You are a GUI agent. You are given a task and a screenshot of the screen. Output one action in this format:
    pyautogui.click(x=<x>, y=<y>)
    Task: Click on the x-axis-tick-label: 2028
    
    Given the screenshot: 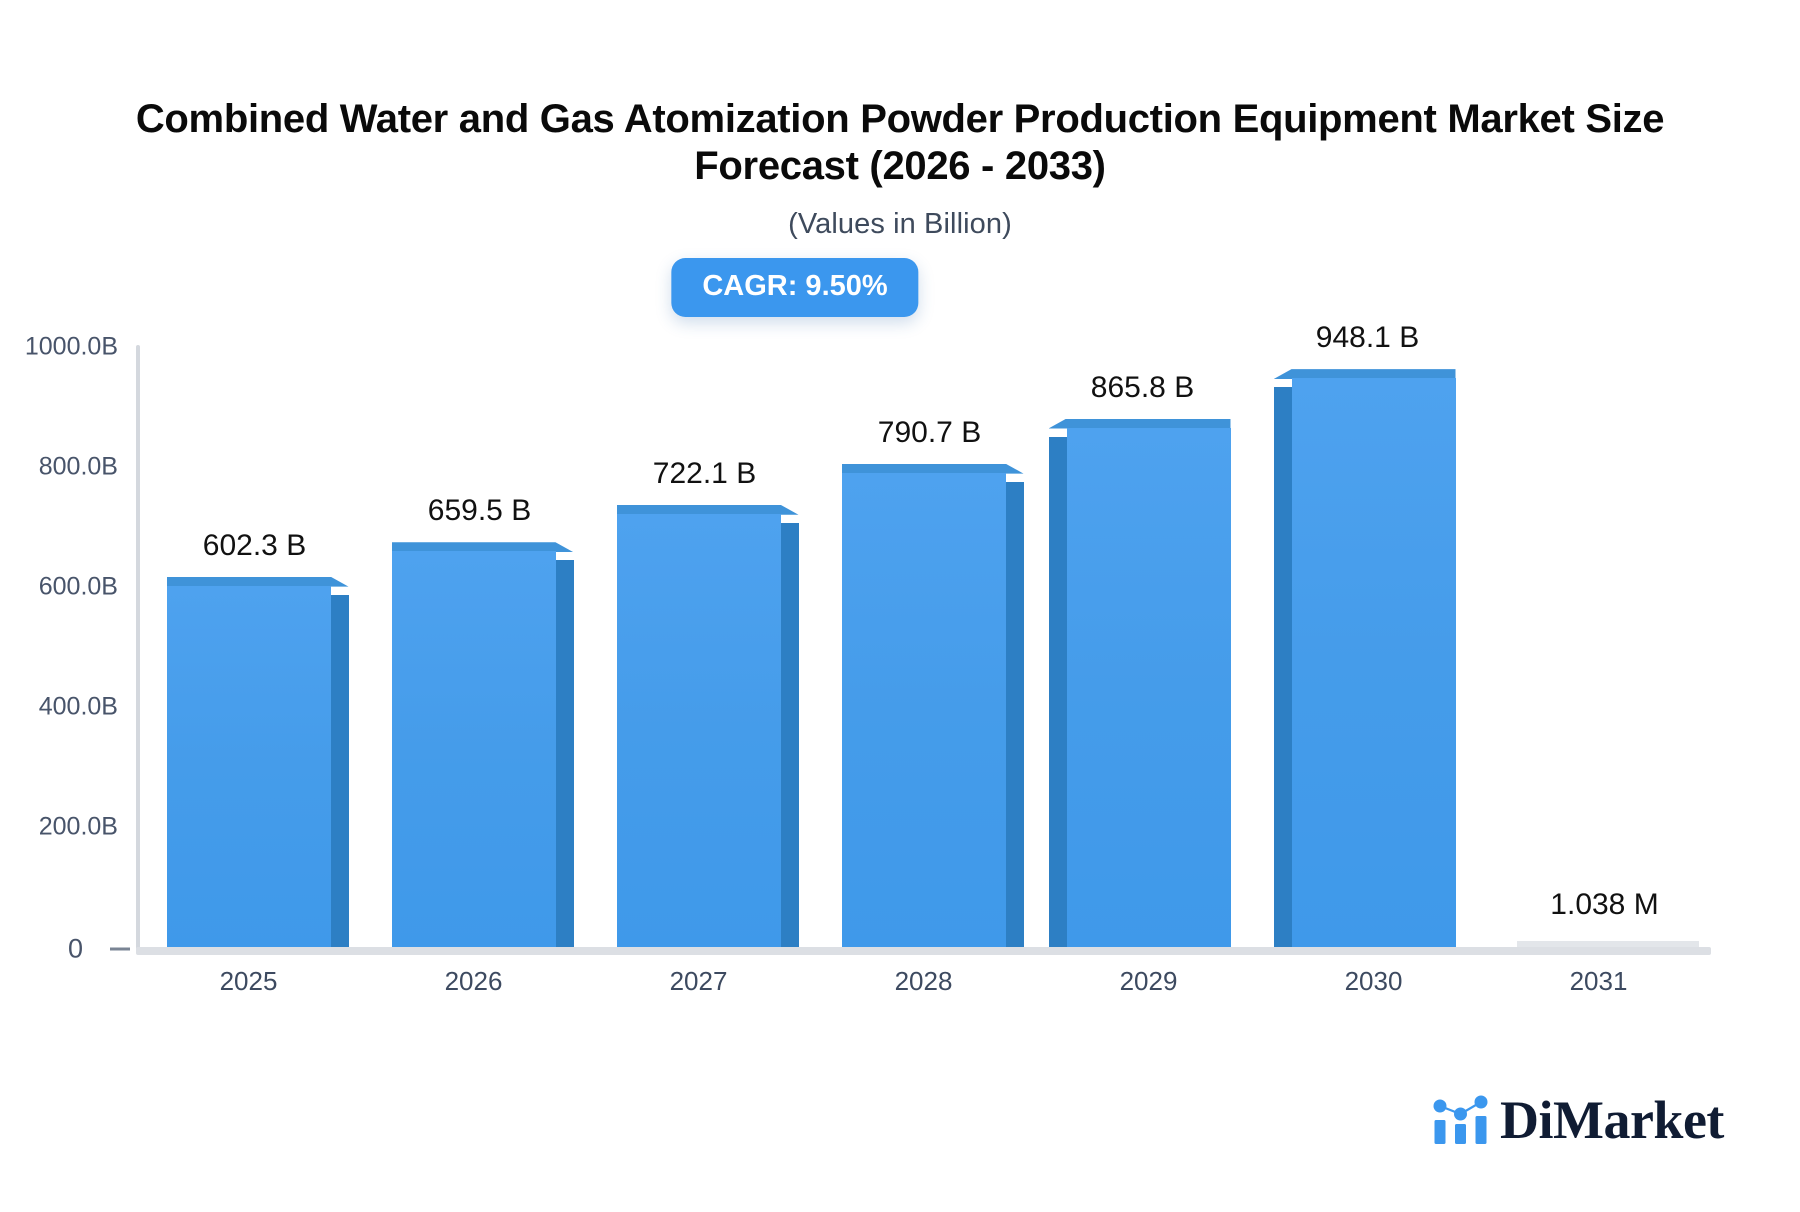 What is the action you would take?
    pyautogui.click(x=923, y=981)
    